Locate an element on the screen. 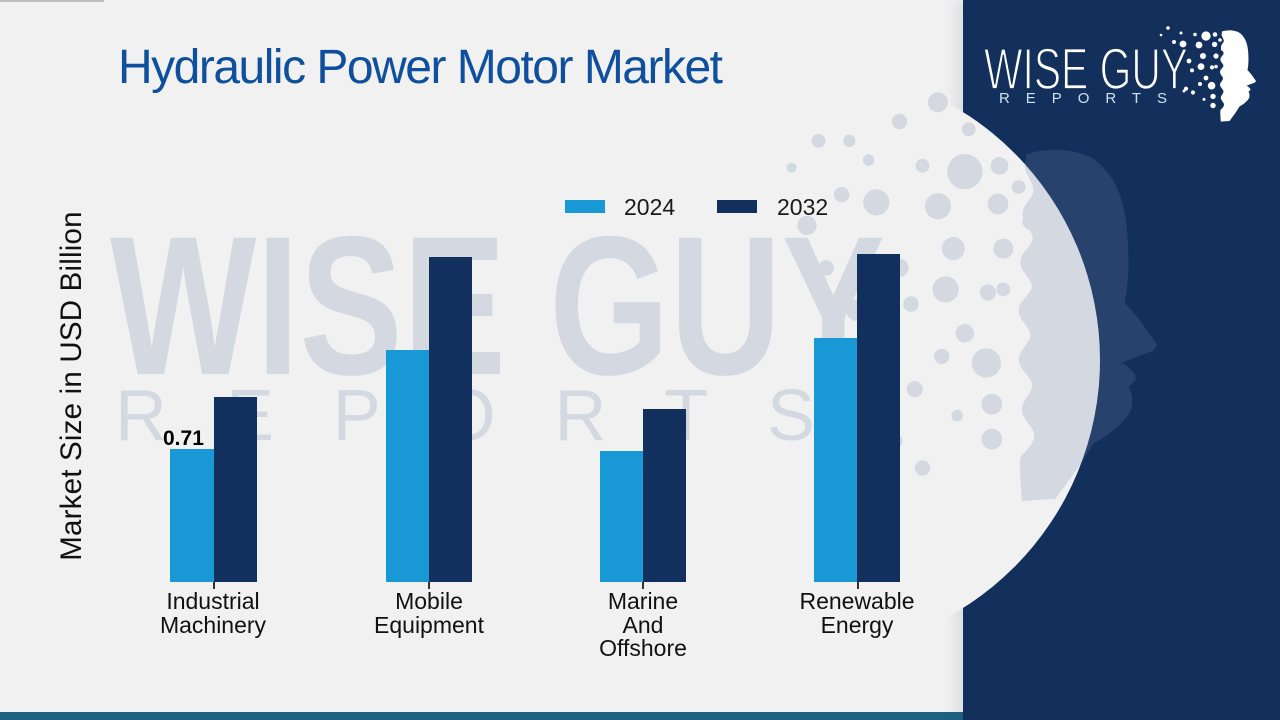 The image size is (1280, 720). svg-text: WISE GUY is located at coordinates (1086, 69).